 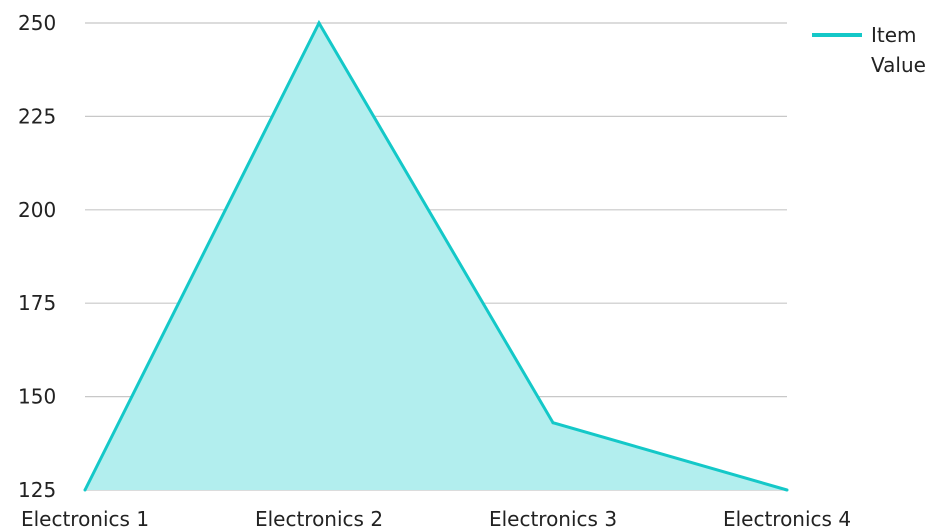 I want to click on x-tick-label-1: Electronics 1, so click(x=85, y=519).